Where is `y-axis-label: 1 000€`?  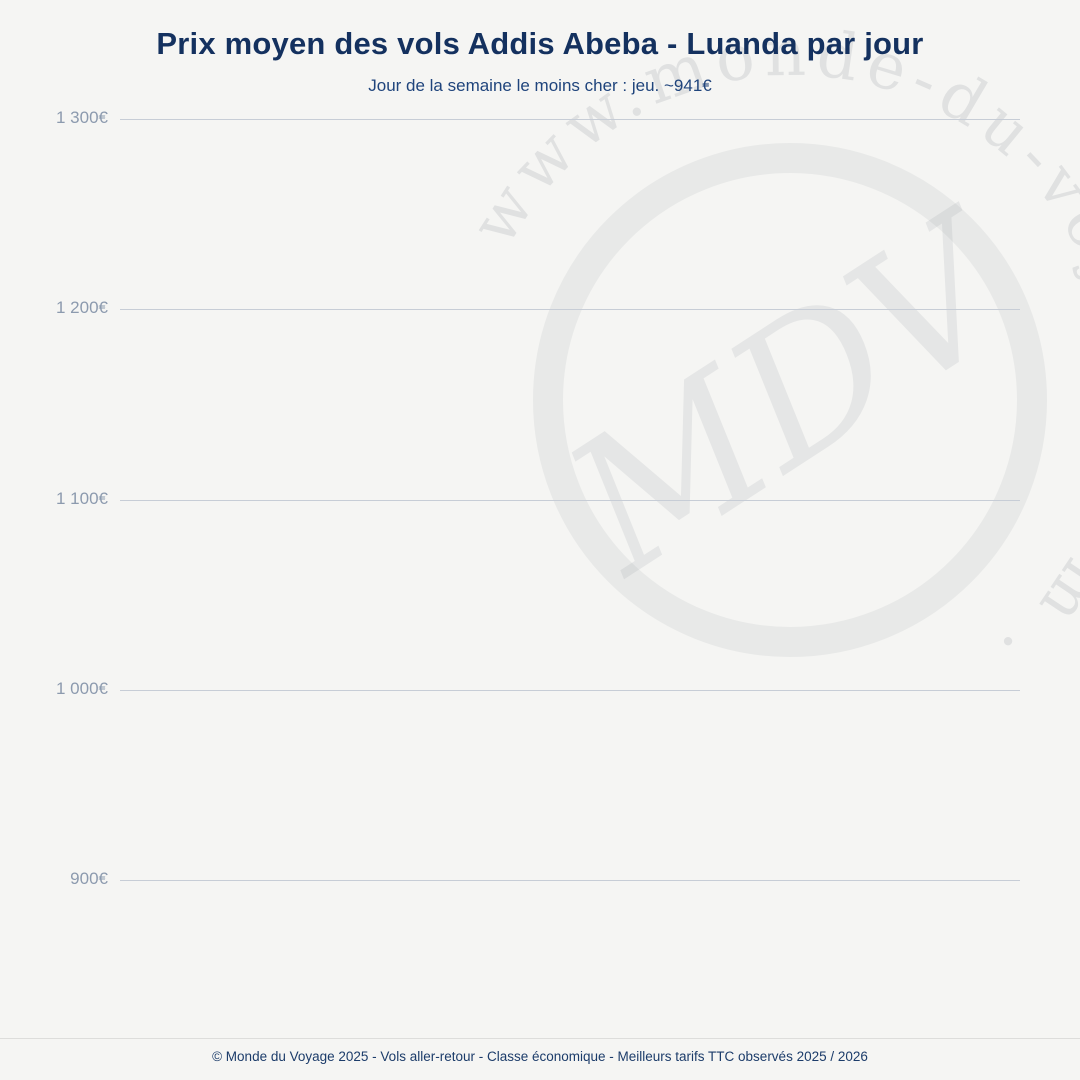
y-axis-label: 1 000€ is located at coordinates (82, 688).